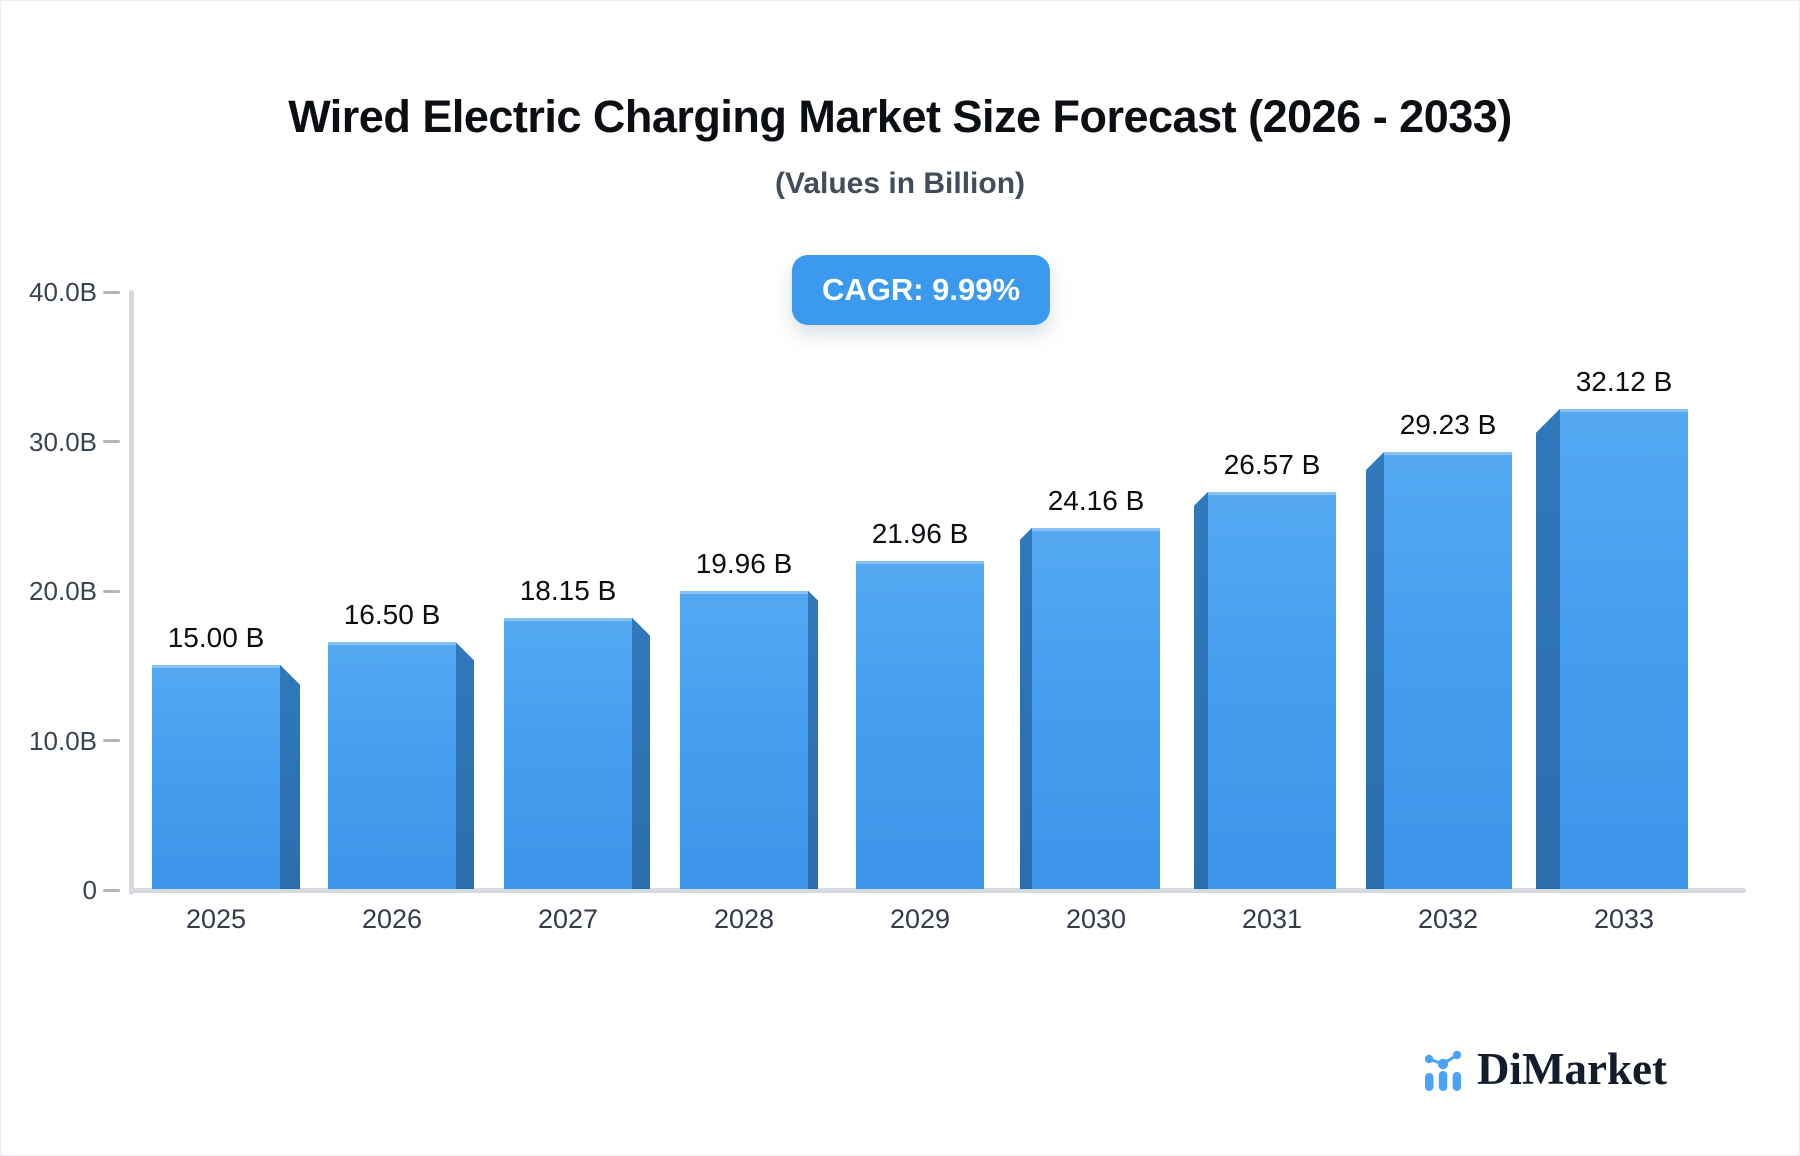  What do you see at coordinates (900, 183) in the screenshot?
I see `chart-subtitle: (Values in Billion)` at bounding box center [900, 183].